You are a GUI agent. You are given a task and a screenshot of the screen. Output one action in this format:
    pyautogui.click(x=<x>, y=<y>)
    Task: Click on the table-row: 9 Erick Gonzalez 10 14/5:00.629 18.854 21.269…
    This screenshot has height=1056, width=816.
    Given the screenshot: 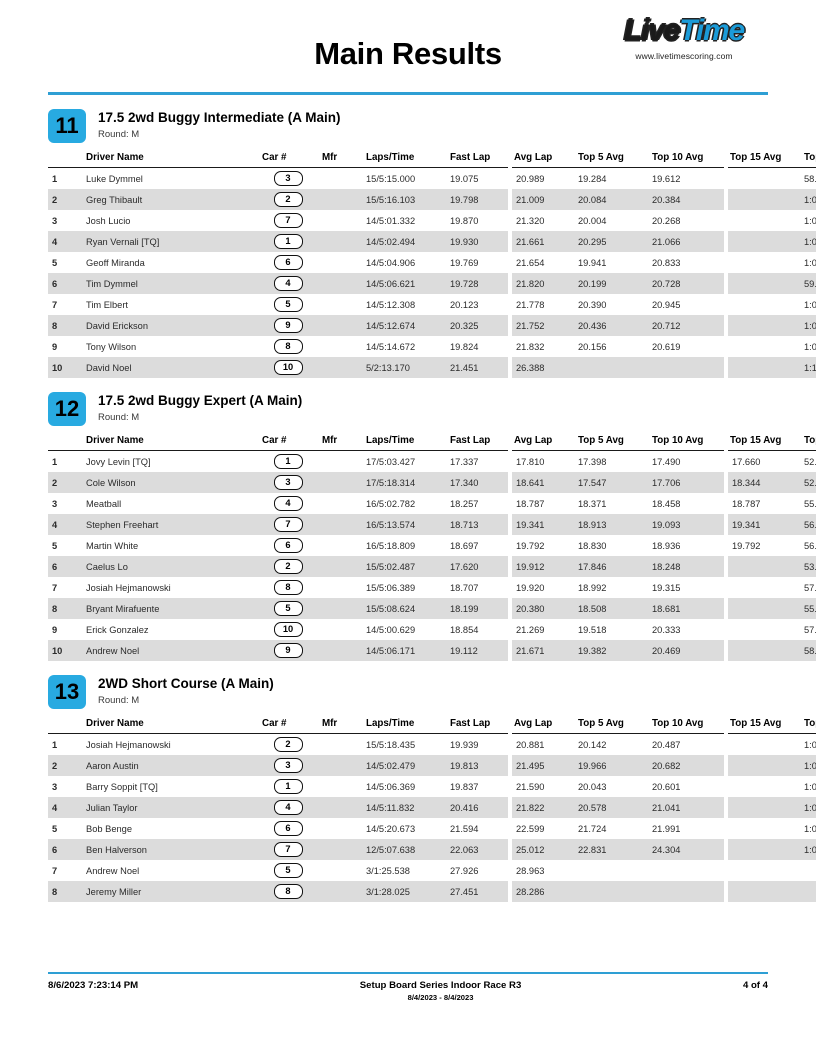 What is the action you would take?
    pyautogui.click(x=432, y=629)
    